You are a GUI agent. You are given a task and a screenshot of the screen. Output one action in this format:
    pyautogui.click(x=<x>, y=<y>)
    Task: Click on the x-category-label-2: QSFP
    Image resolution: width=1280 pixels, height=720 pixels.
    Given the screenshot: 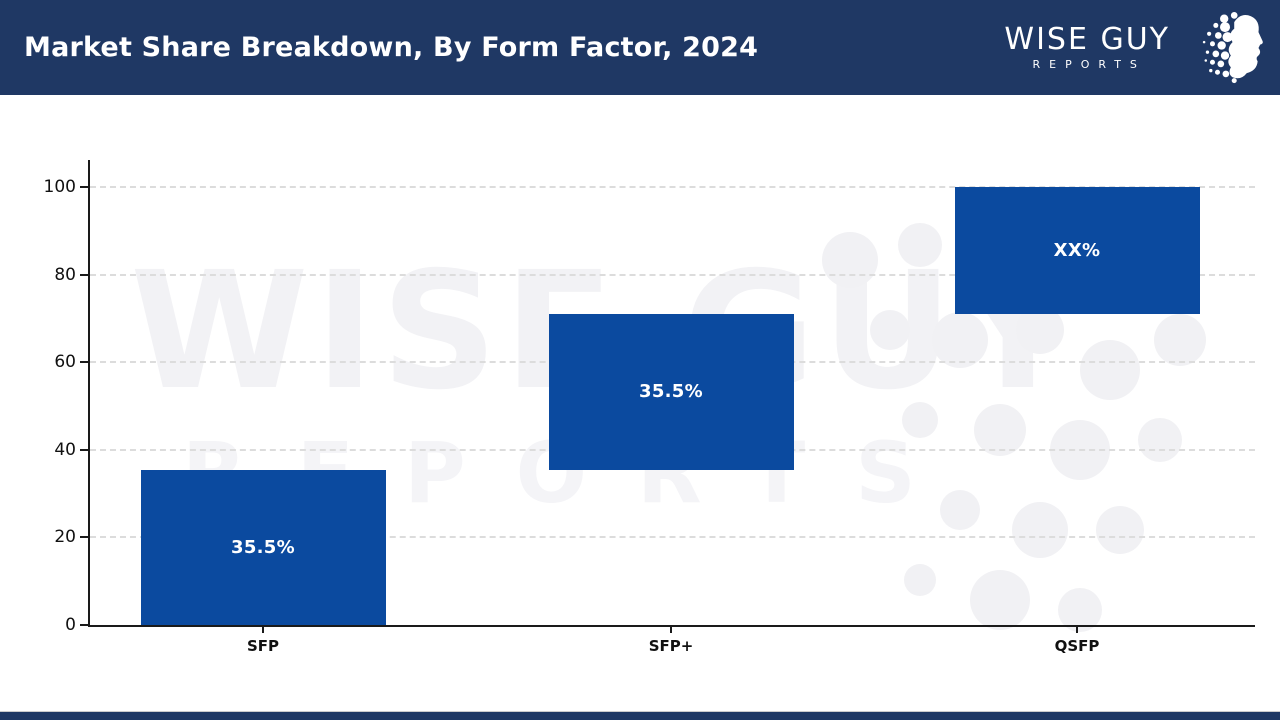 What is the action you would take?
    pyautogui.click(x=1077, y=646)
    